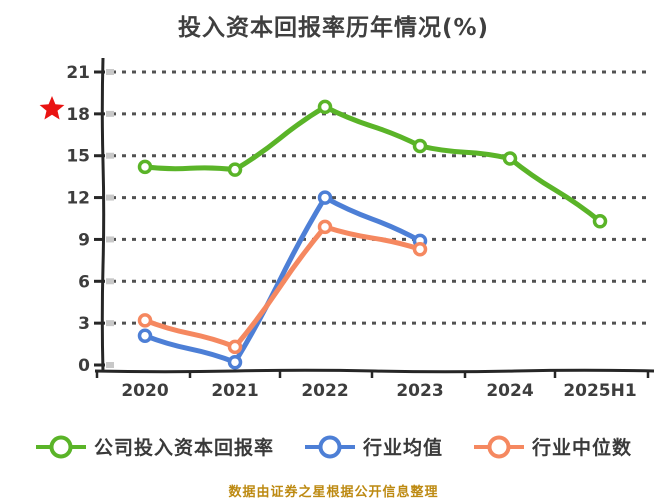 This screenshot has height=500, width=667. I want to click on legend-marker-green, so click(60, 446).